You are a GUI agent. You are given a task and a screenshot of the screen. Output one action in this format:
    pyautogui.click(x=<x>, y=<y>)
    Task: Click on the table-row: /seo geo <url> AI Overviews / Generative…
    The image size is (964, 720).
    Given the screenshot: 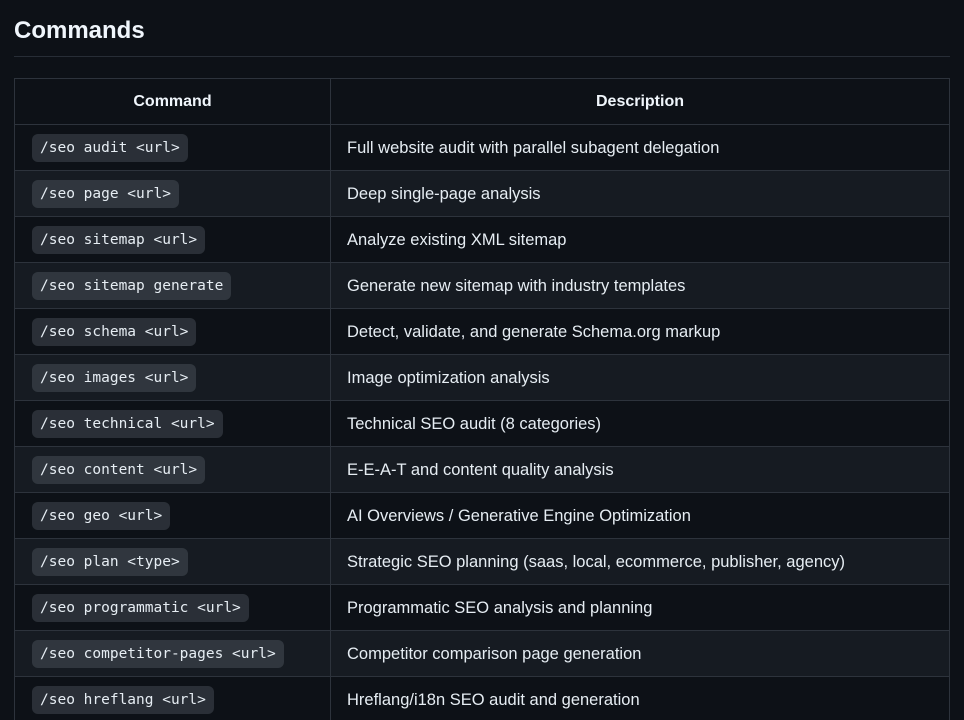 What is the action you would take?
    pyautogui.click(x=482, y=515)
    